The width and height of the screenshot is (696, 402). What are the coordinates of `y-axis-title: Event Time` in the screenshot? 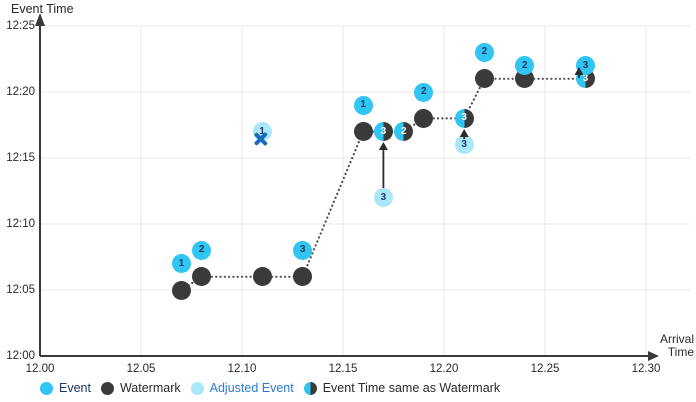 It's located at (42, 9).